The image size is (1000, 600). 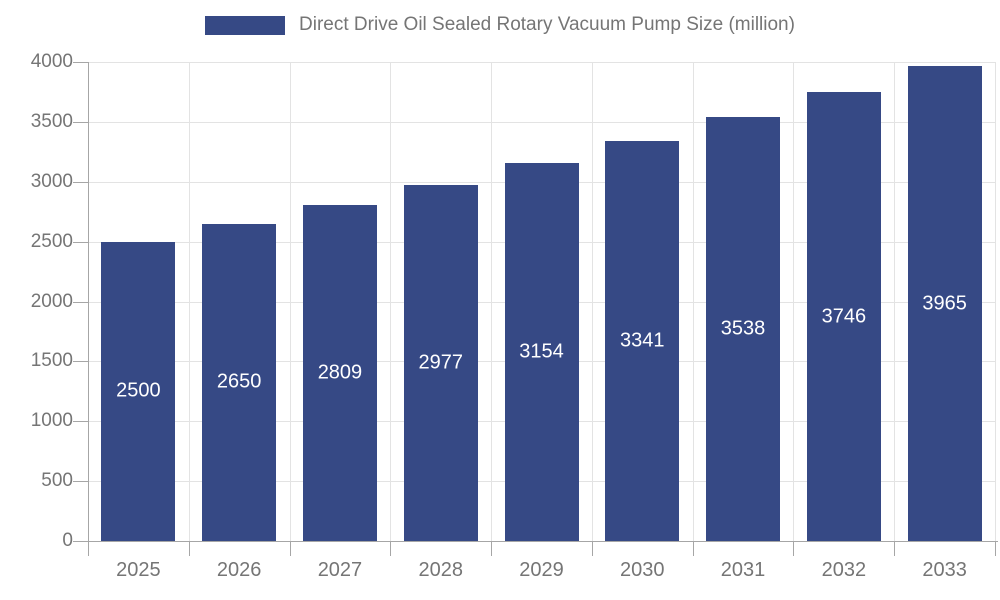 I want to click on x-axis-line, so click(x=543, y=541).